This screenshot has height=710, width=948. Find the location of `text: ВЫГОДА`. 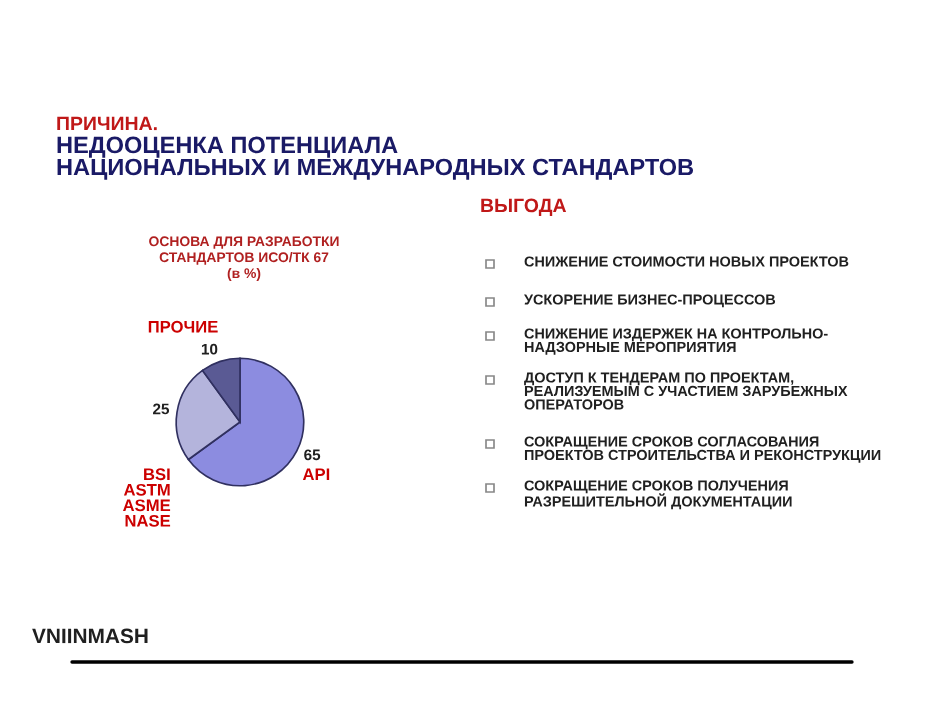

text: ВЫГОДА is located at coordinates (524, 207).